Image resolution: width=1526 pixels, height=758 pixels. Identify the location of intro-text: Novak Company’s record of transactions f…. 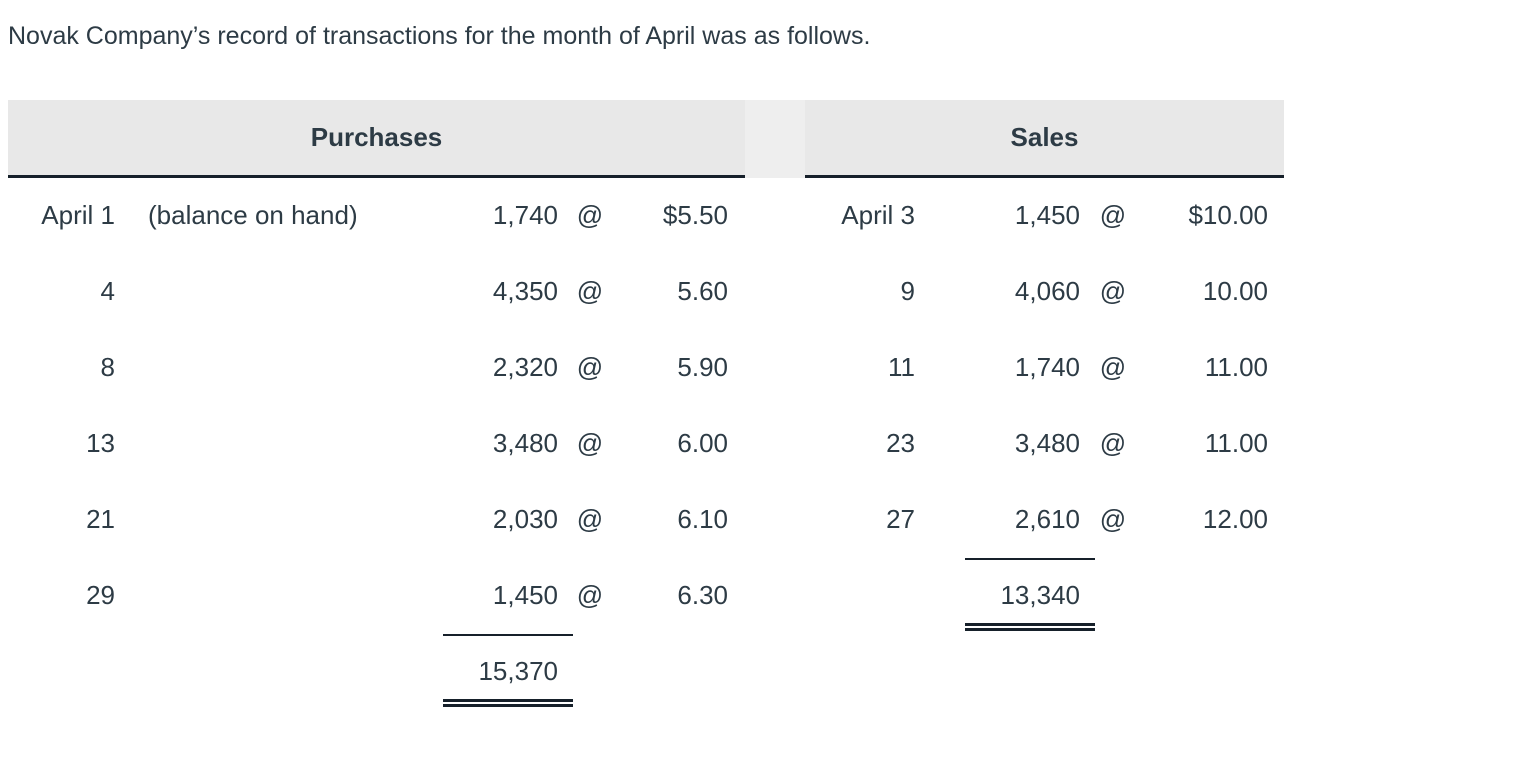
(439, 36).